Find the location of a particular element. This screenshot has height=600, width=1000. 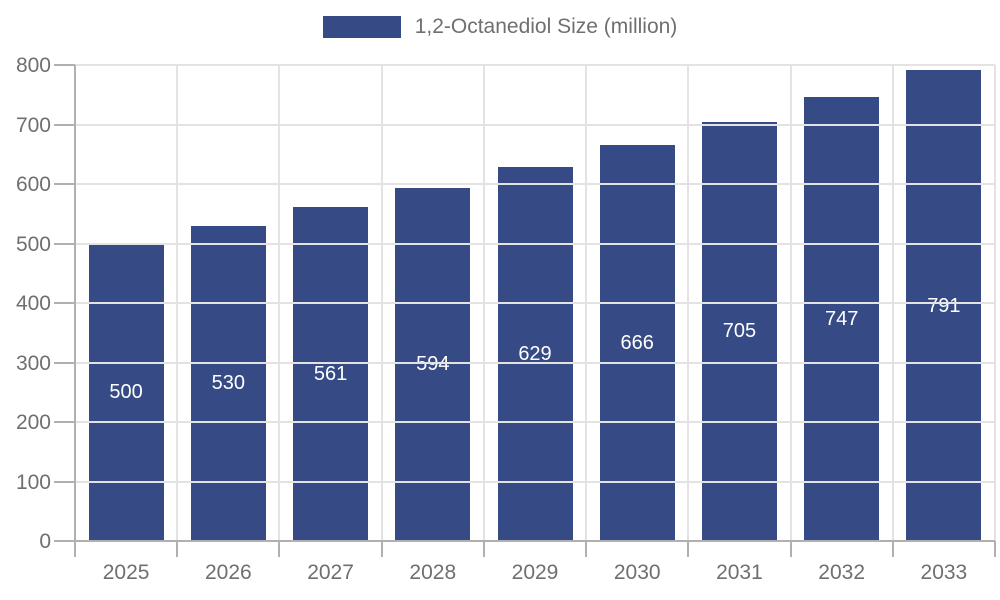

x-axis-line is located at coordinates (534, 541).